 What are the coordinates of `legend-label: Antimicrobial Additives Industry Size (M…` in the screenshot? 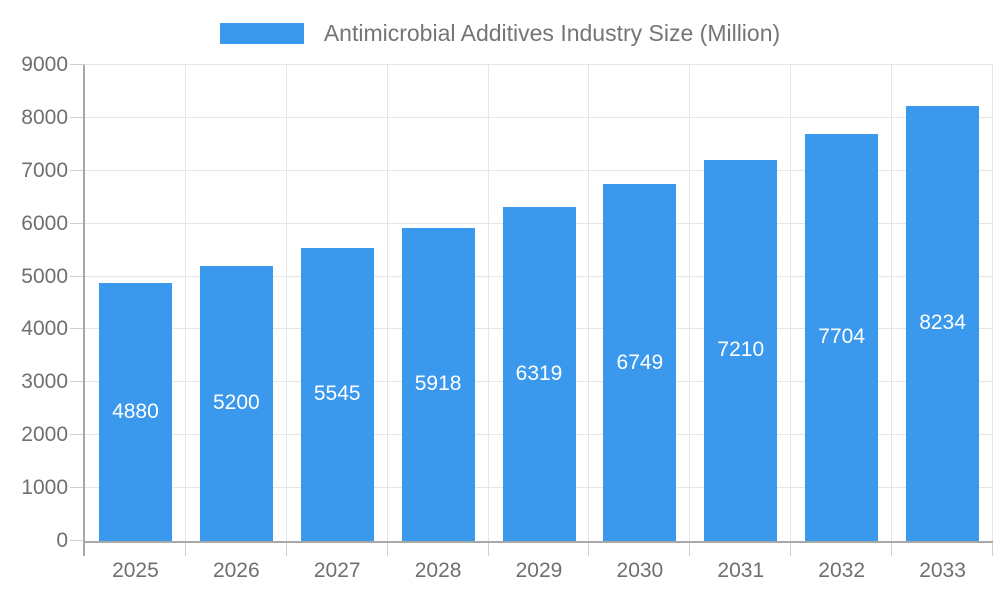 It's located at (552, 32).